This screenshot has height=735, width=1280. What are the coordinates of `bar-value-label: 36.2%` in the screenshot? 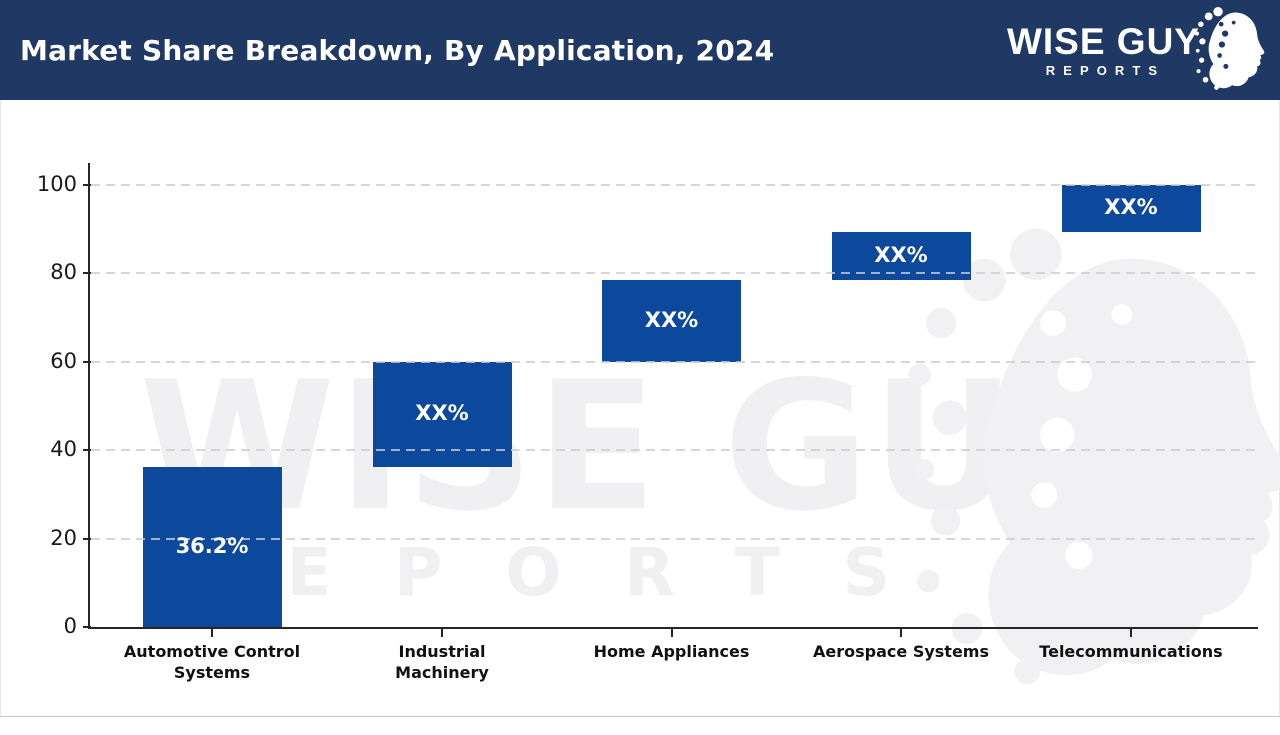 It's located at (212, 545).